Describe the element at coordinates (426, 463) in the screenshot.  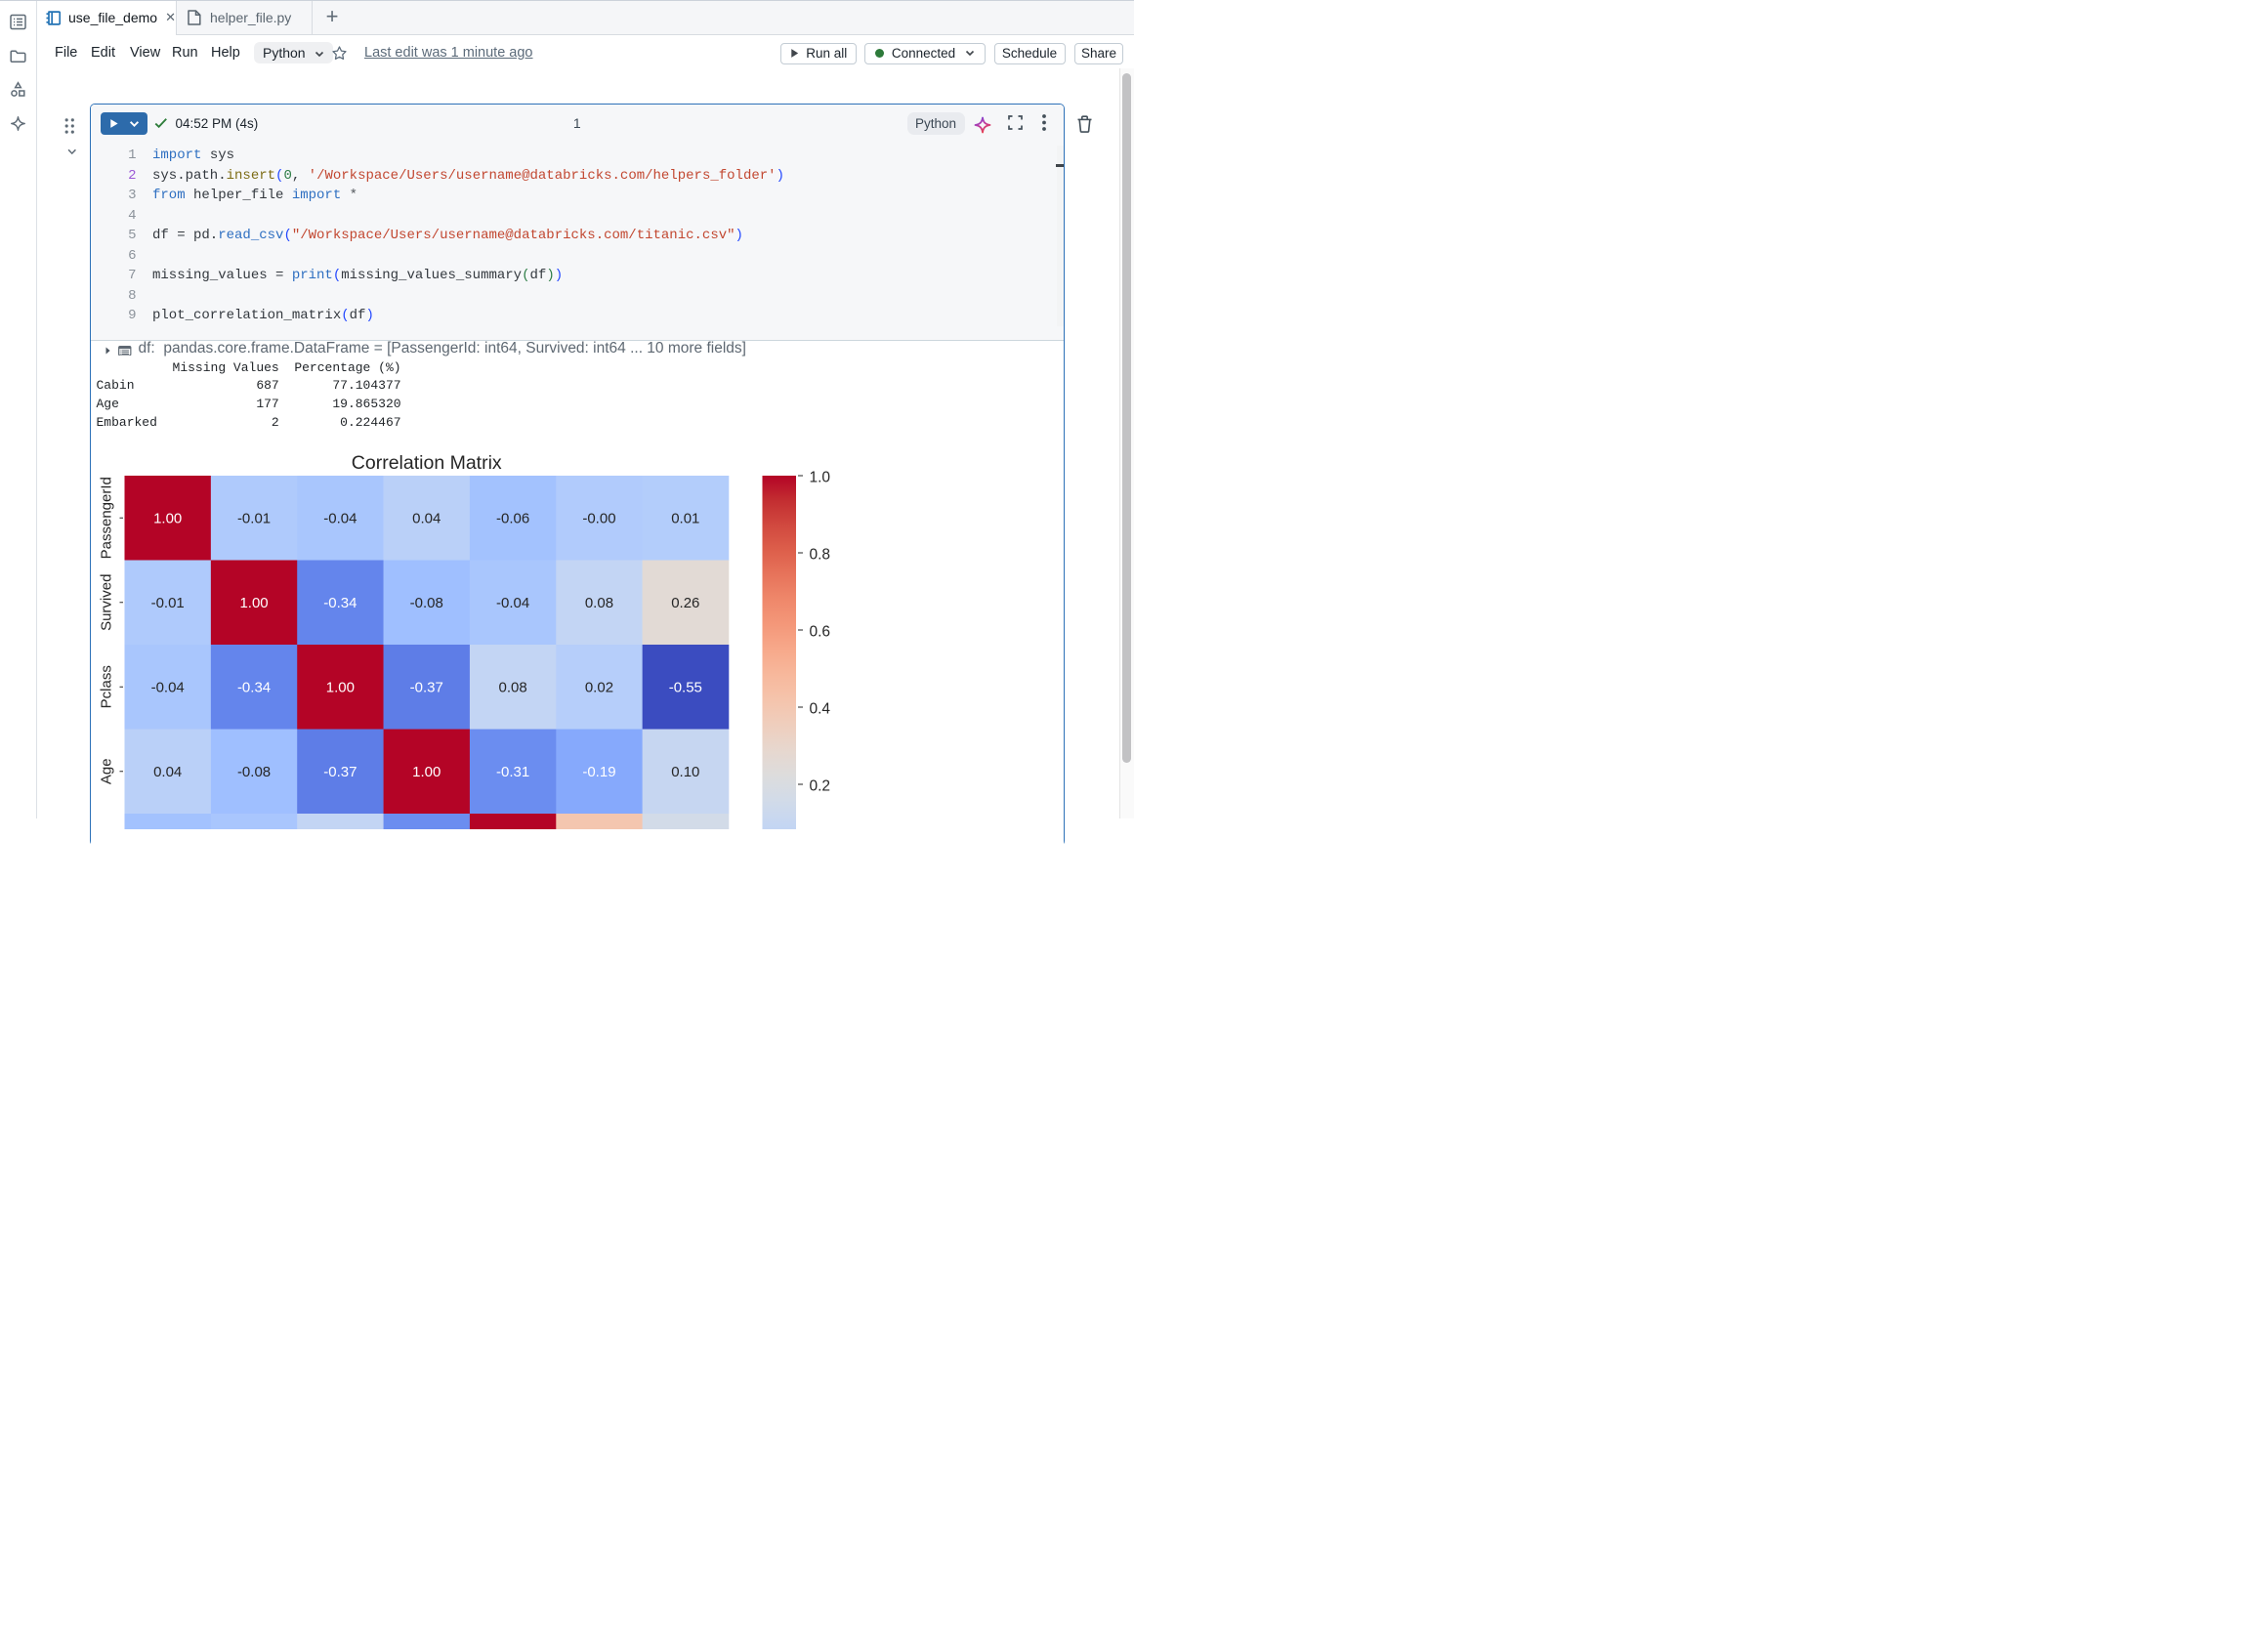
I see `svg-text: Correlation Matrix` at that location.